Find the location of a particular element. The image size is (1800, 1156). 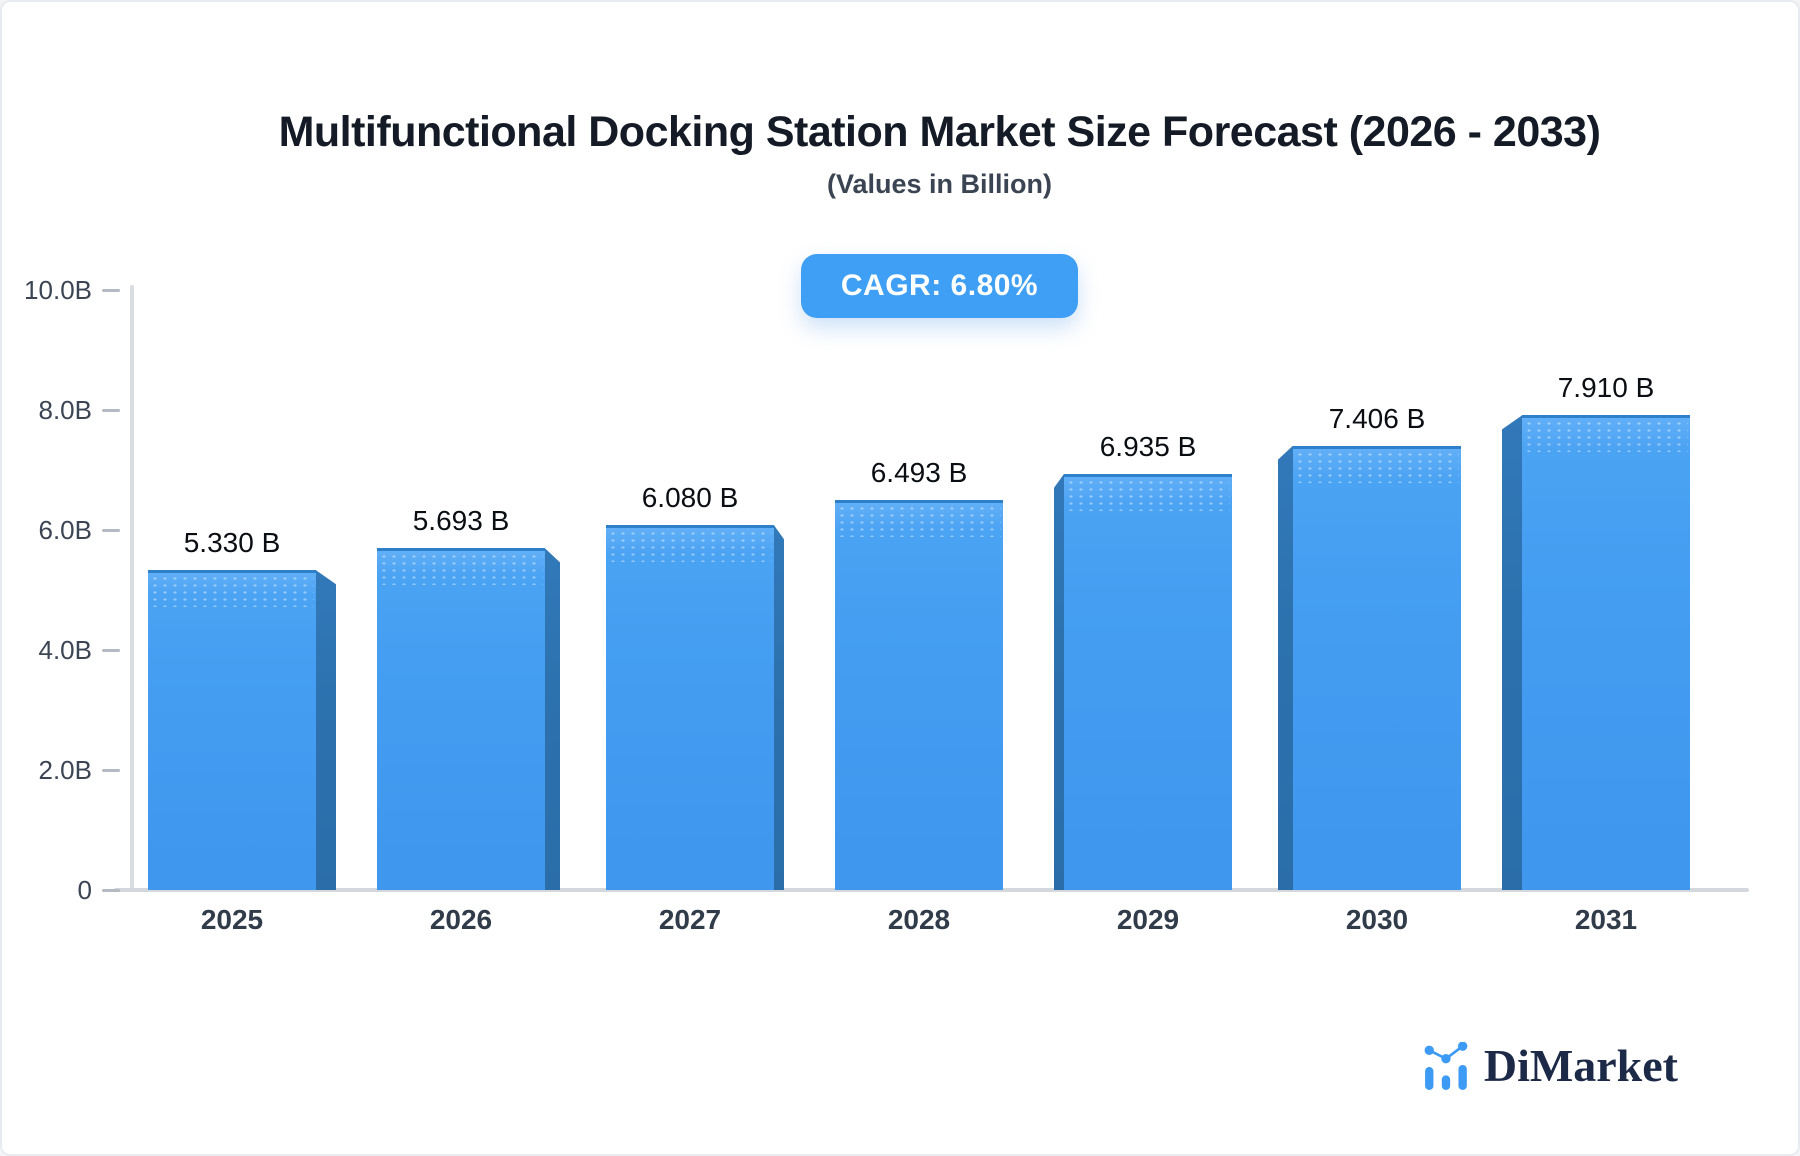

bar-value-label: 5.330 B is located at coordinates (232, 543).